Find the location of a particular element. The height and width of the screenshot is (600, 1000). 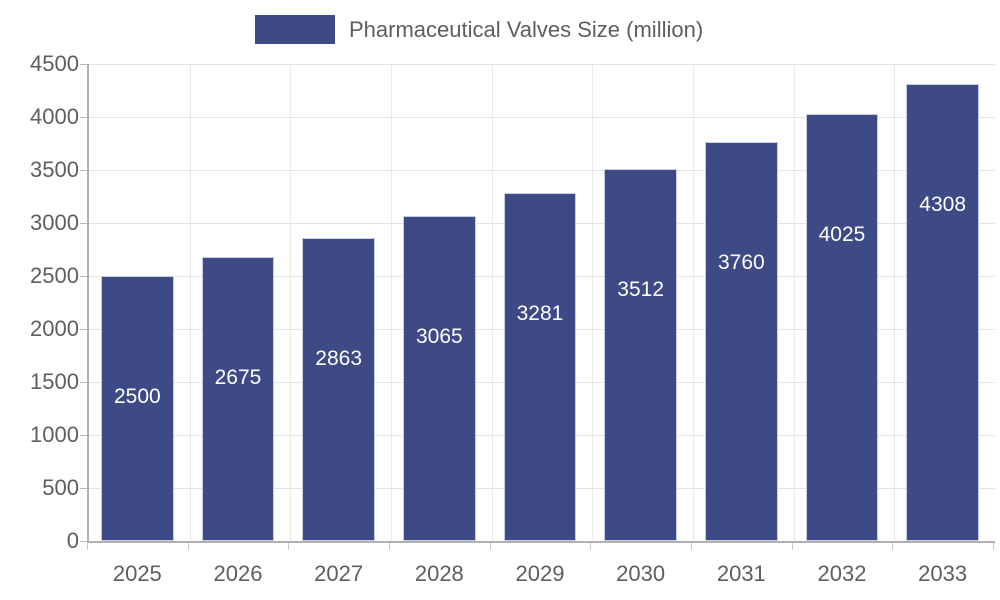

y-axis-tick-label: 4500 is located at coordinates (54, 63).